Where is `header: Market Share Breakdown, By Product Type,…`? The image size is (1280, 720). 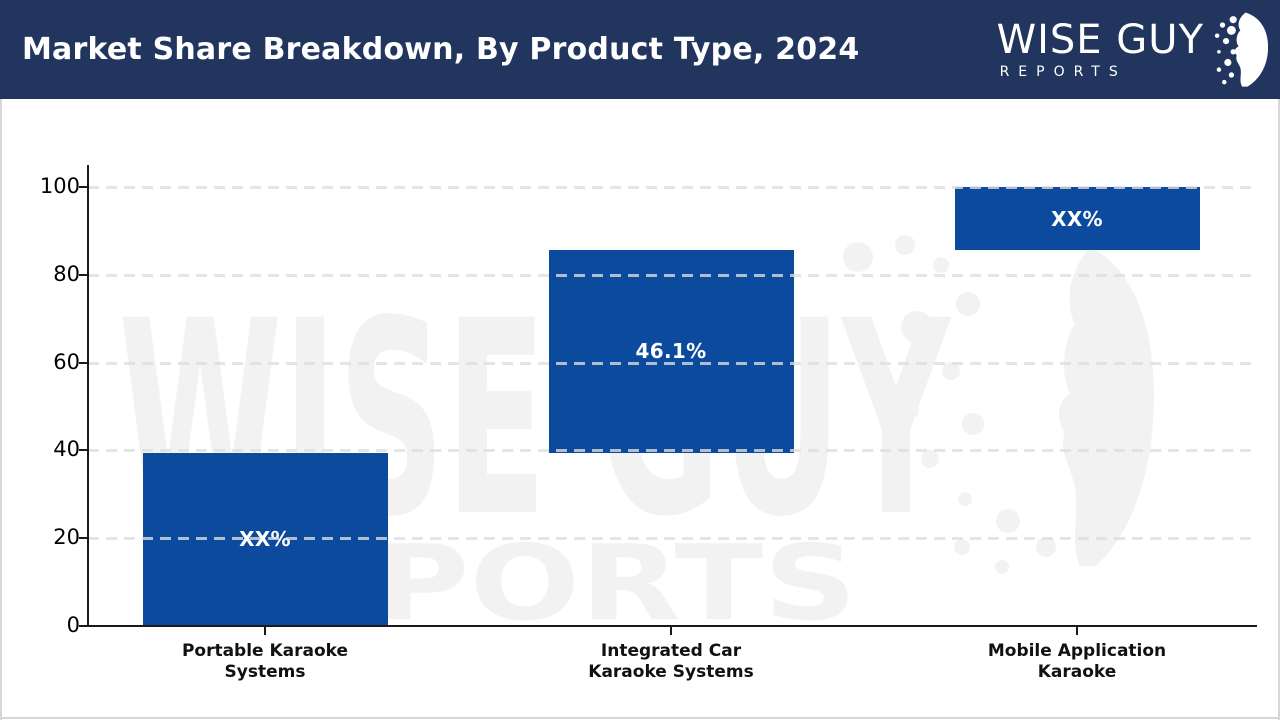 header: Market Share Breakdown, By Product Type,… is located at coordinates (640, 49).